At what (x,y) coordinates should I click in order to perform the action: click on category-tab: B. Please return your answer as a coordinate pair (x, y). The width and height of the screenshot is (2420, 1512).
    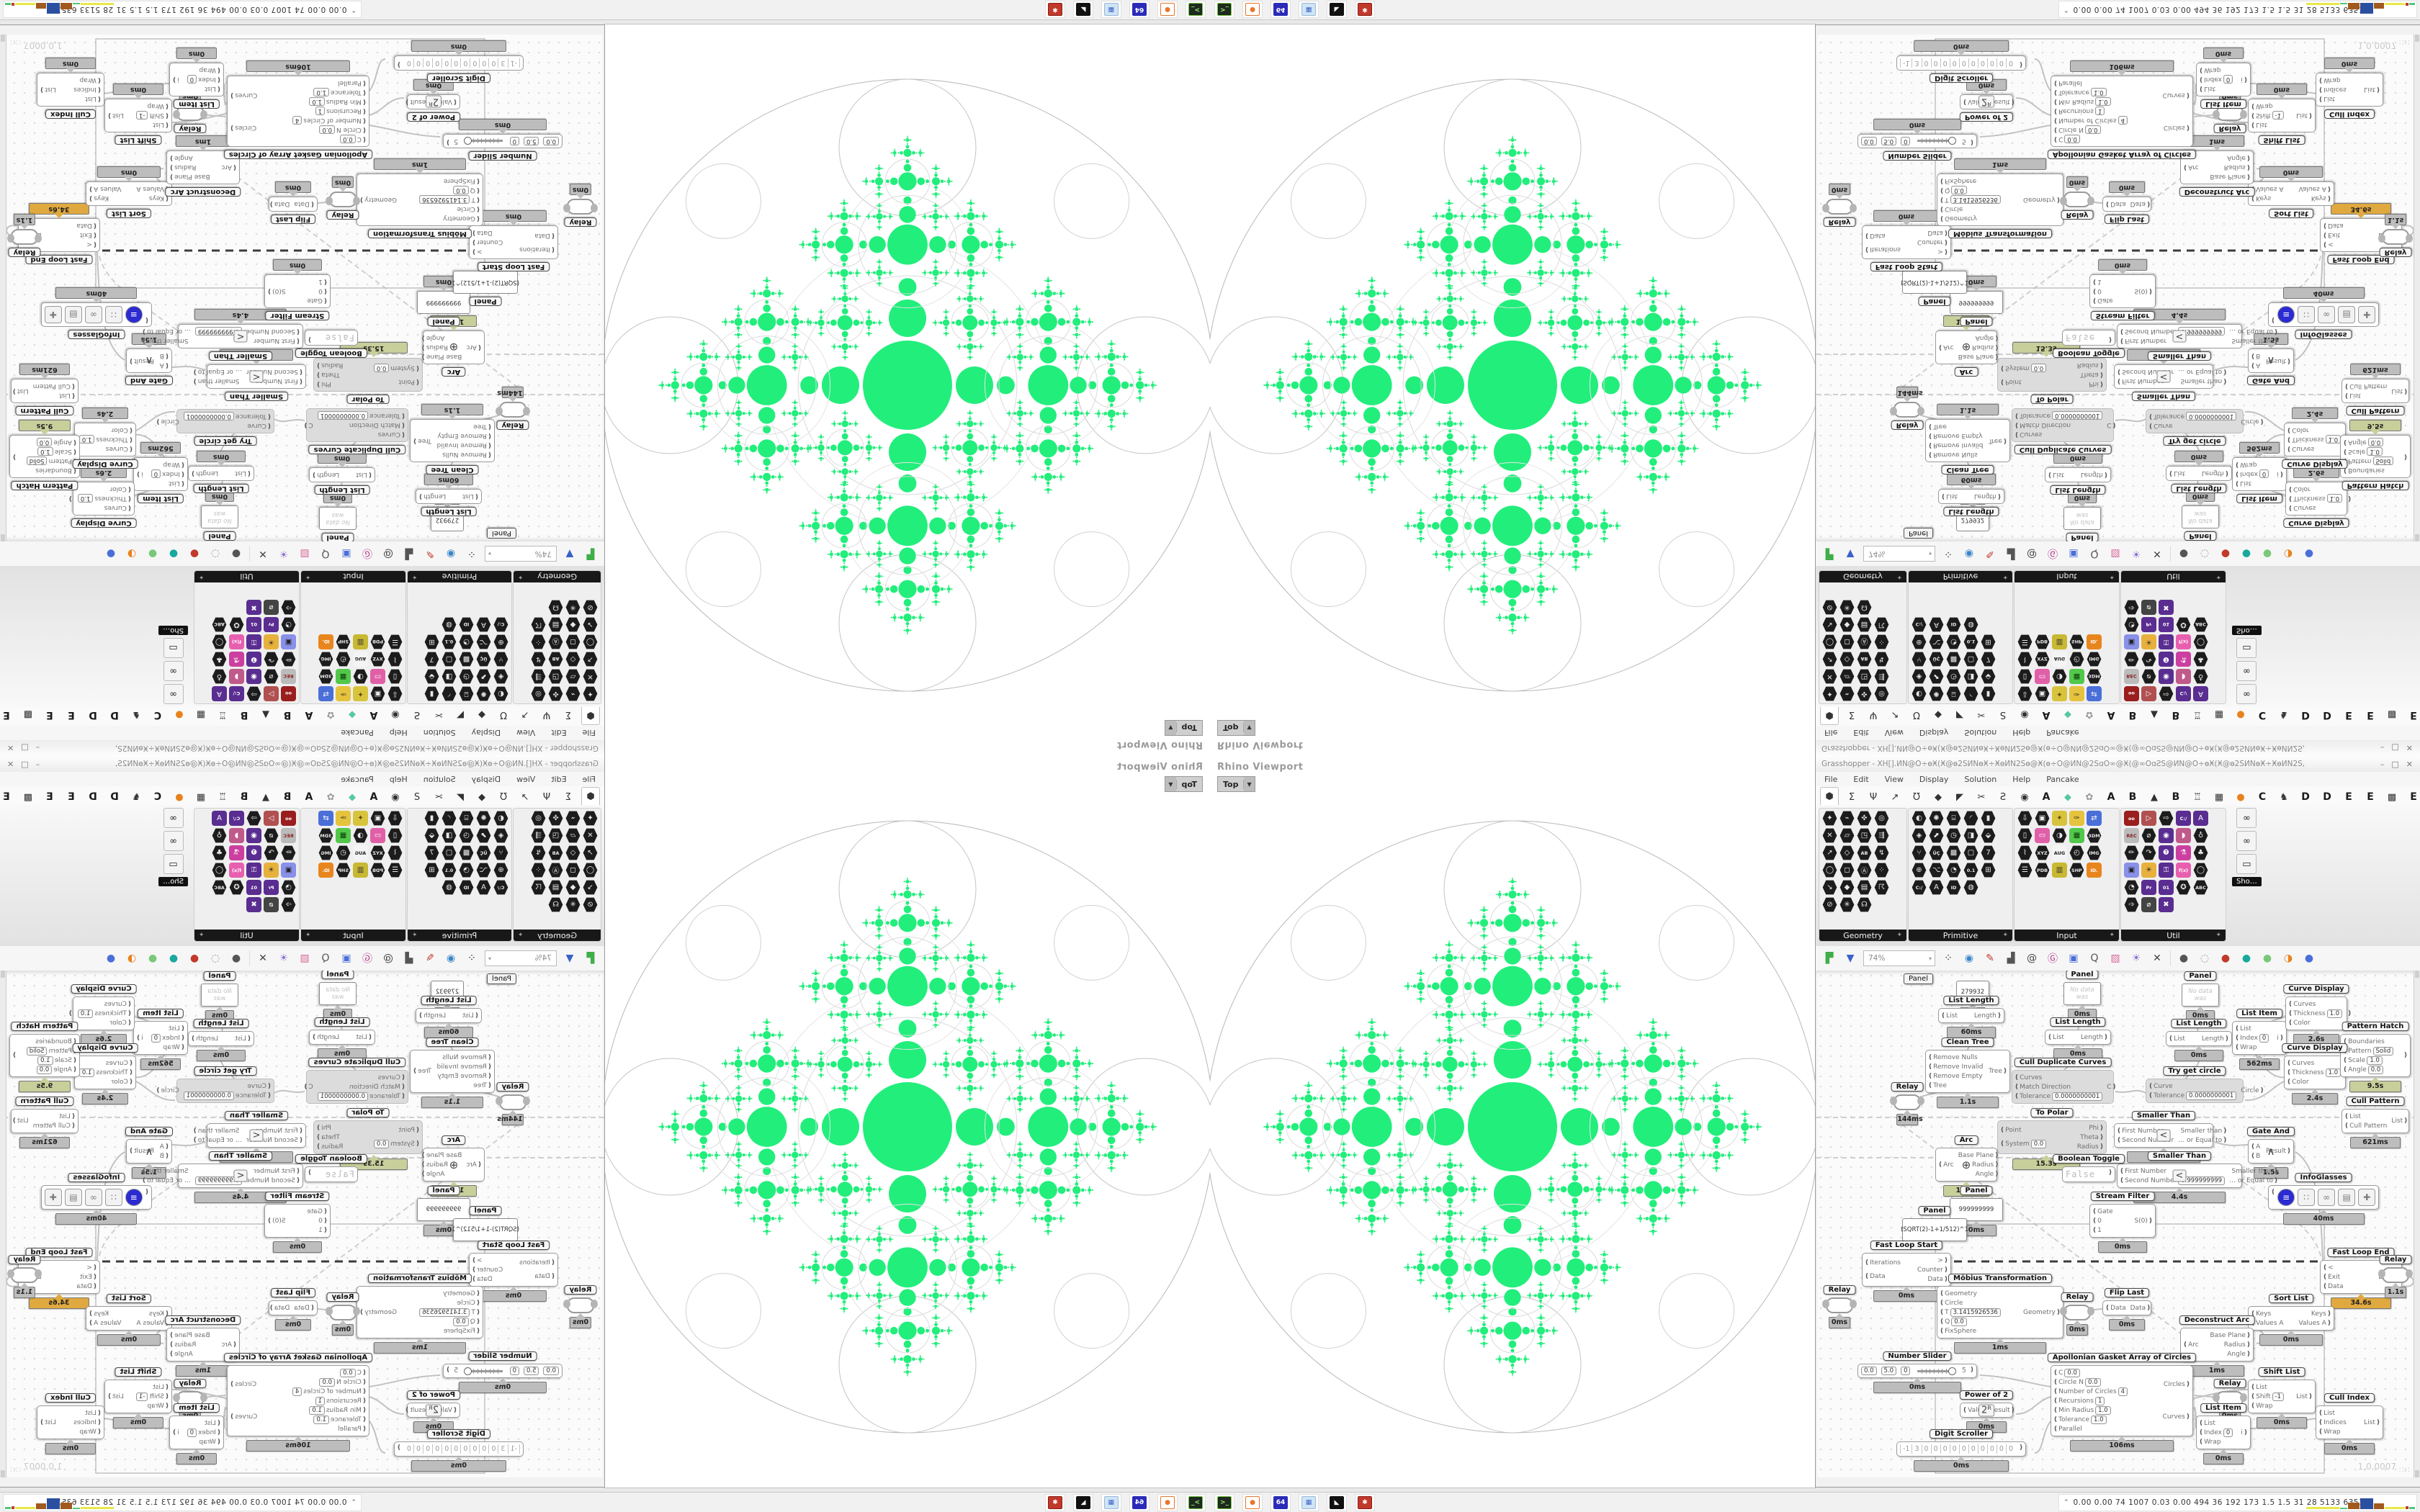
    Looking at the image, I should click on (287, 797).